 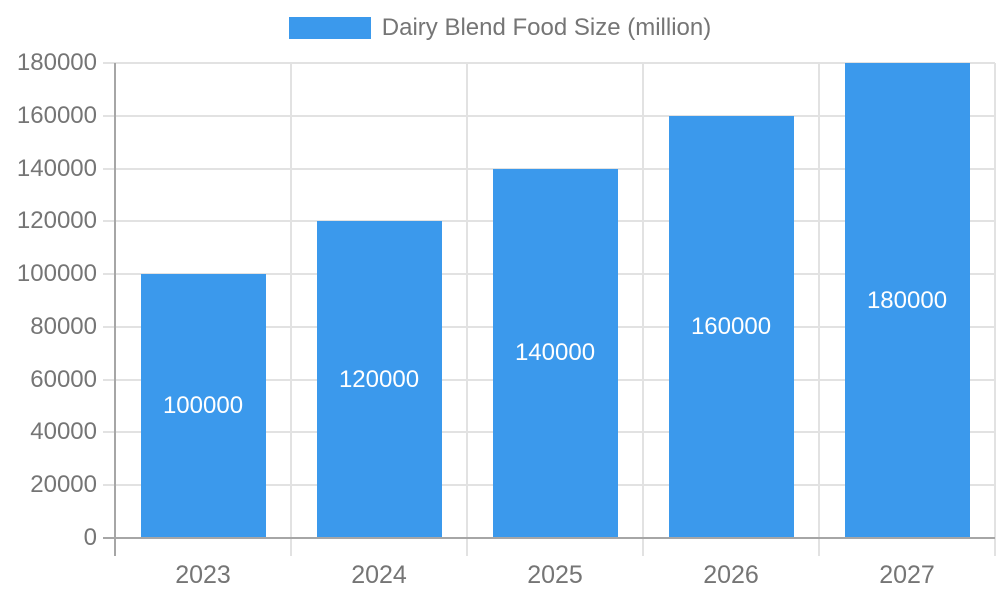 I want to click on x-axis-line, so click(x=549, y=538).